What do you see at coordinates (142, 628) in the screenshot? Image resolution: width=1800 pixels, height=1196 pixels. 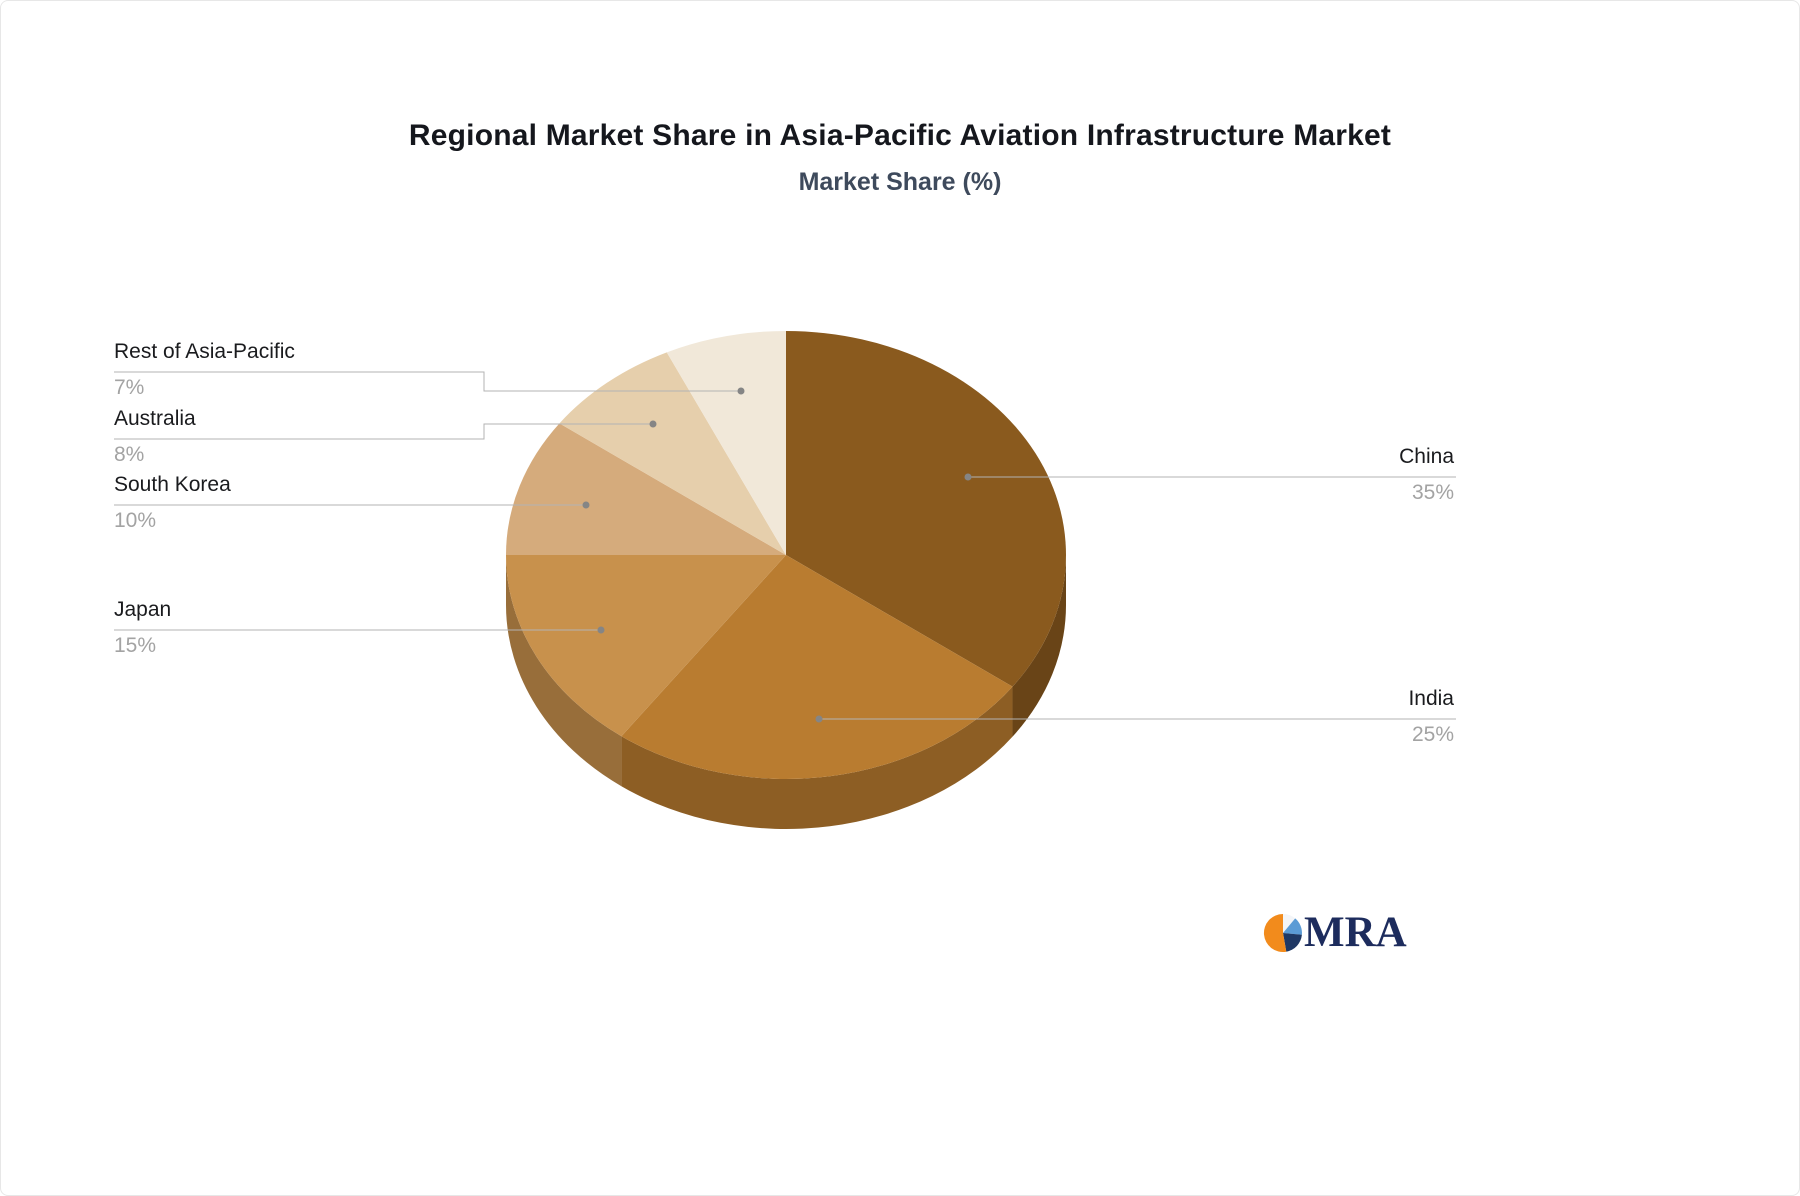 I see `slice-label-japan: Japan 15%` at bounding box center [142, 628].